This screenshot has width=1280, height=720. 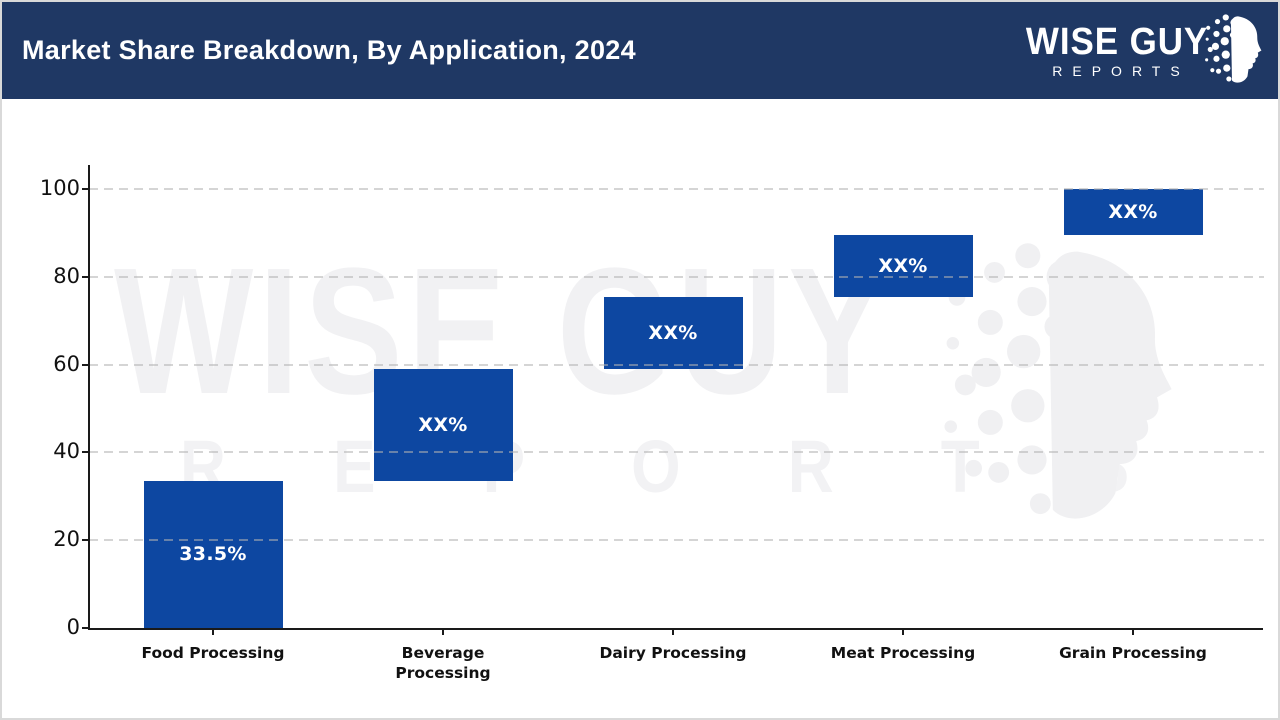 I want to click on x-axis-category-label: Beverage Processing, so click(x=443, y=663).